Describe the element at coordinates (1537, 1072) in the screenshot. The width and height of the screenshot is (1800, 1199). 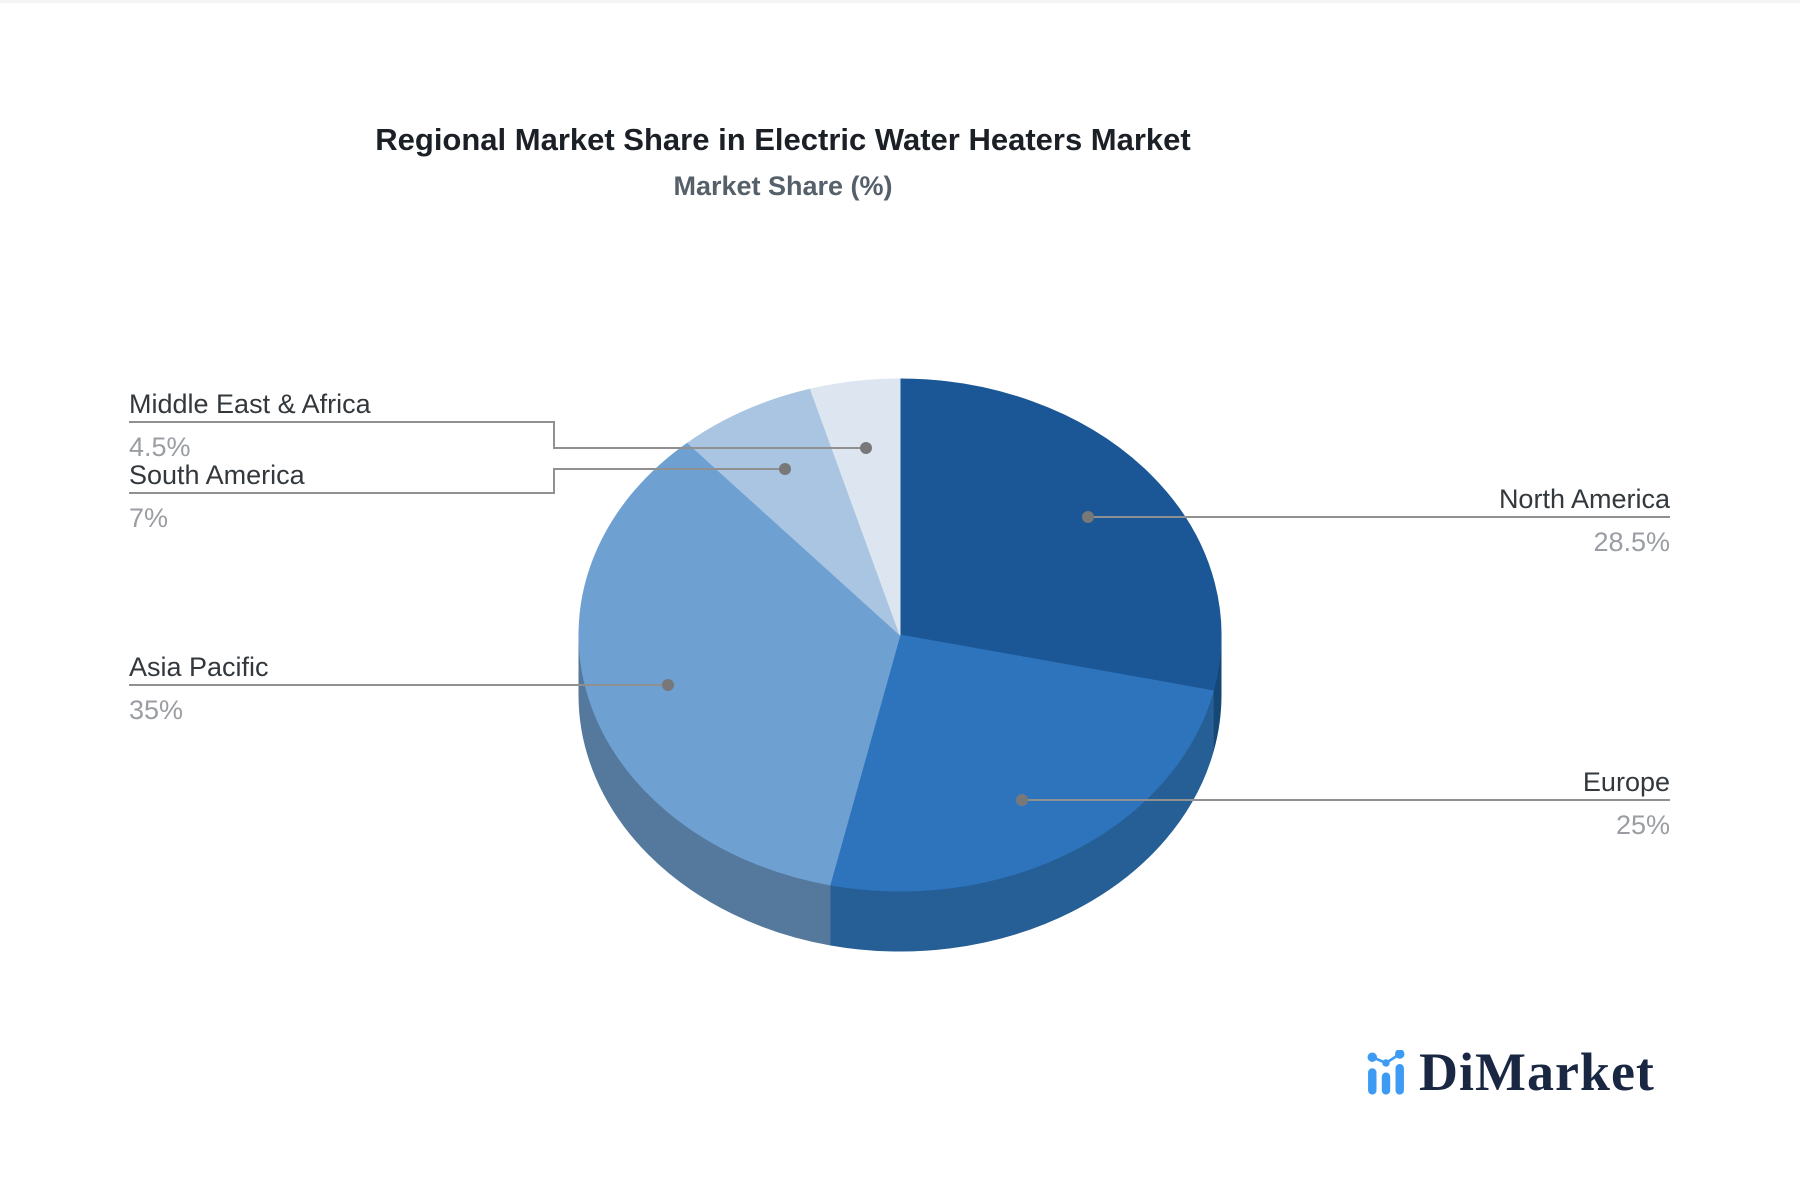
I see `brand-logo-text: DiMarket` at that location.